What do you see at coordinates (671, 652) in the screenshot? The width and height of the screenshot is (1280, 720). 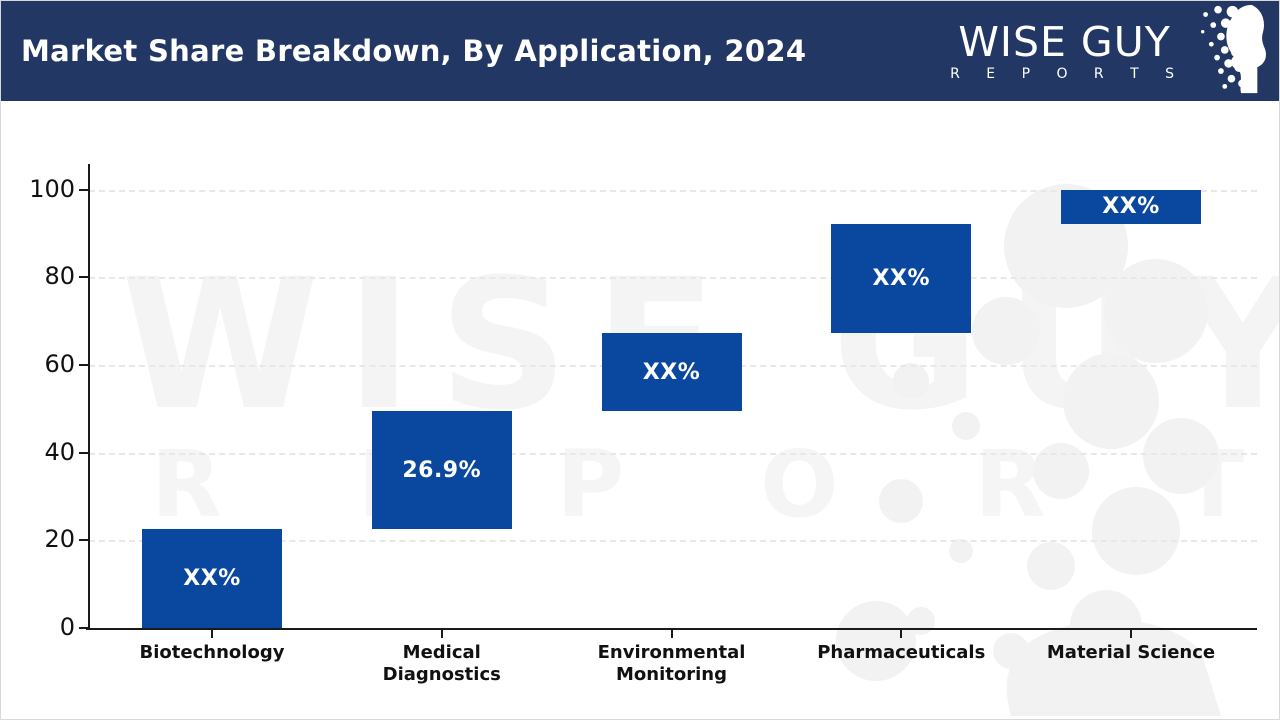 I see `x-tick-label-line: Environmental` at bounding box center [671, 652].